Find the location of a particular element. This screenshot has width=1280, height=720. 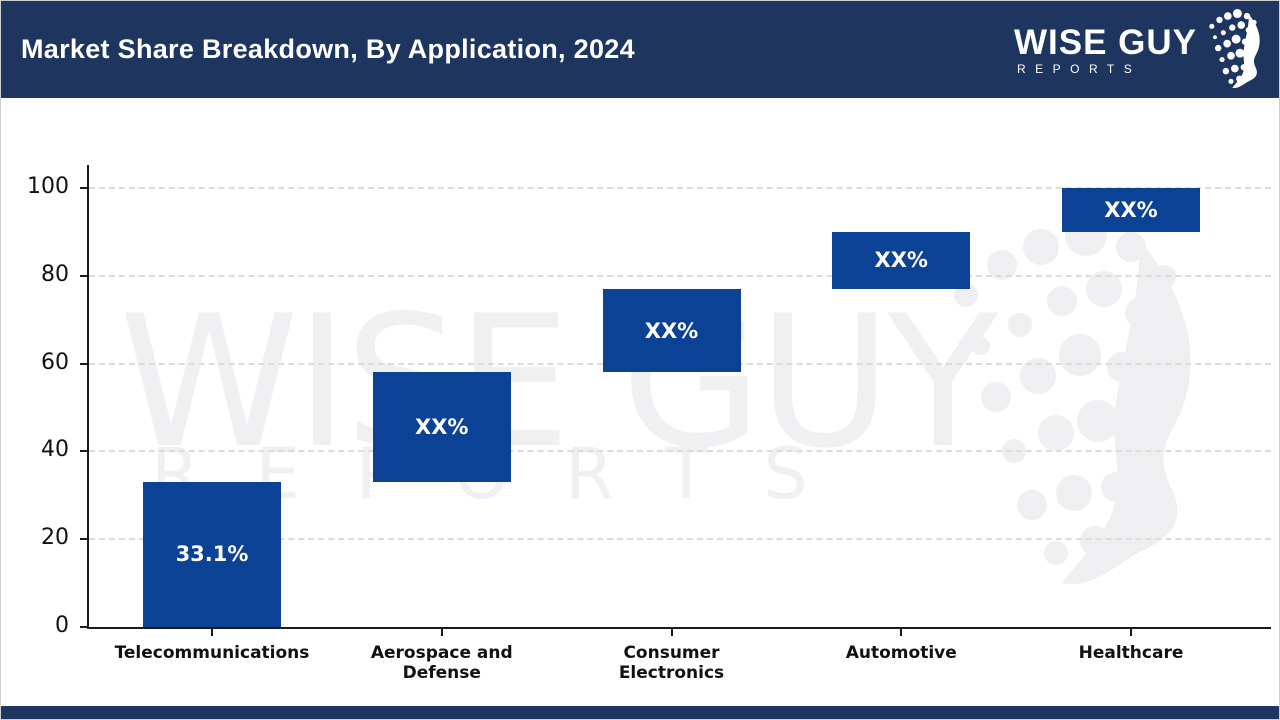

y-tick-label: 40 is located at coordinates (55, 450).